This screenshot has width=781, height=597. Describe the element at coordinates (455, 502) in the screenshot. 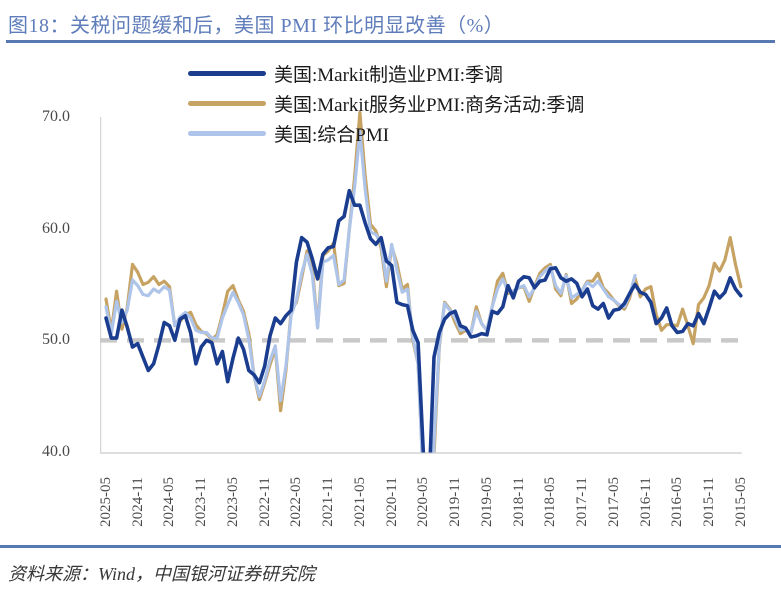

I see `x-tick-label: 2019-11` at that location.